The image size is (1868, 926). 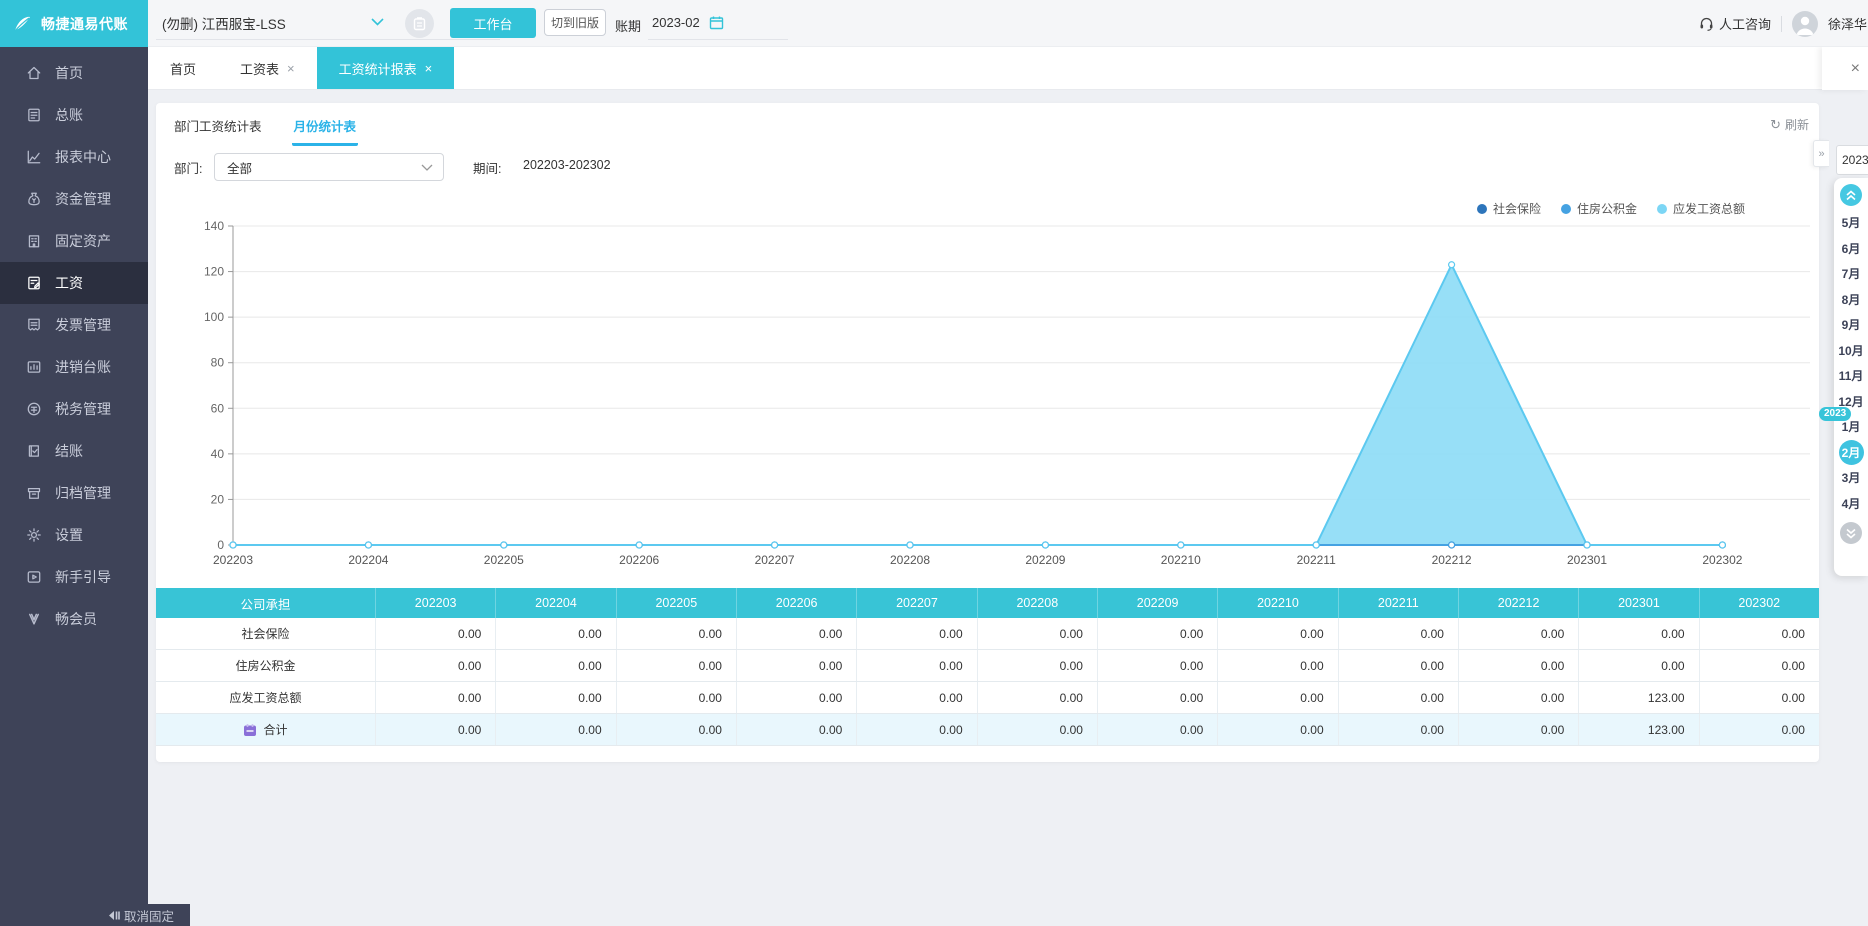 What do you see at coordinates (325, 124) in the screenshot?
I see `subtab-月份统计表: 月份统计表` at bounding box center [325, 124].